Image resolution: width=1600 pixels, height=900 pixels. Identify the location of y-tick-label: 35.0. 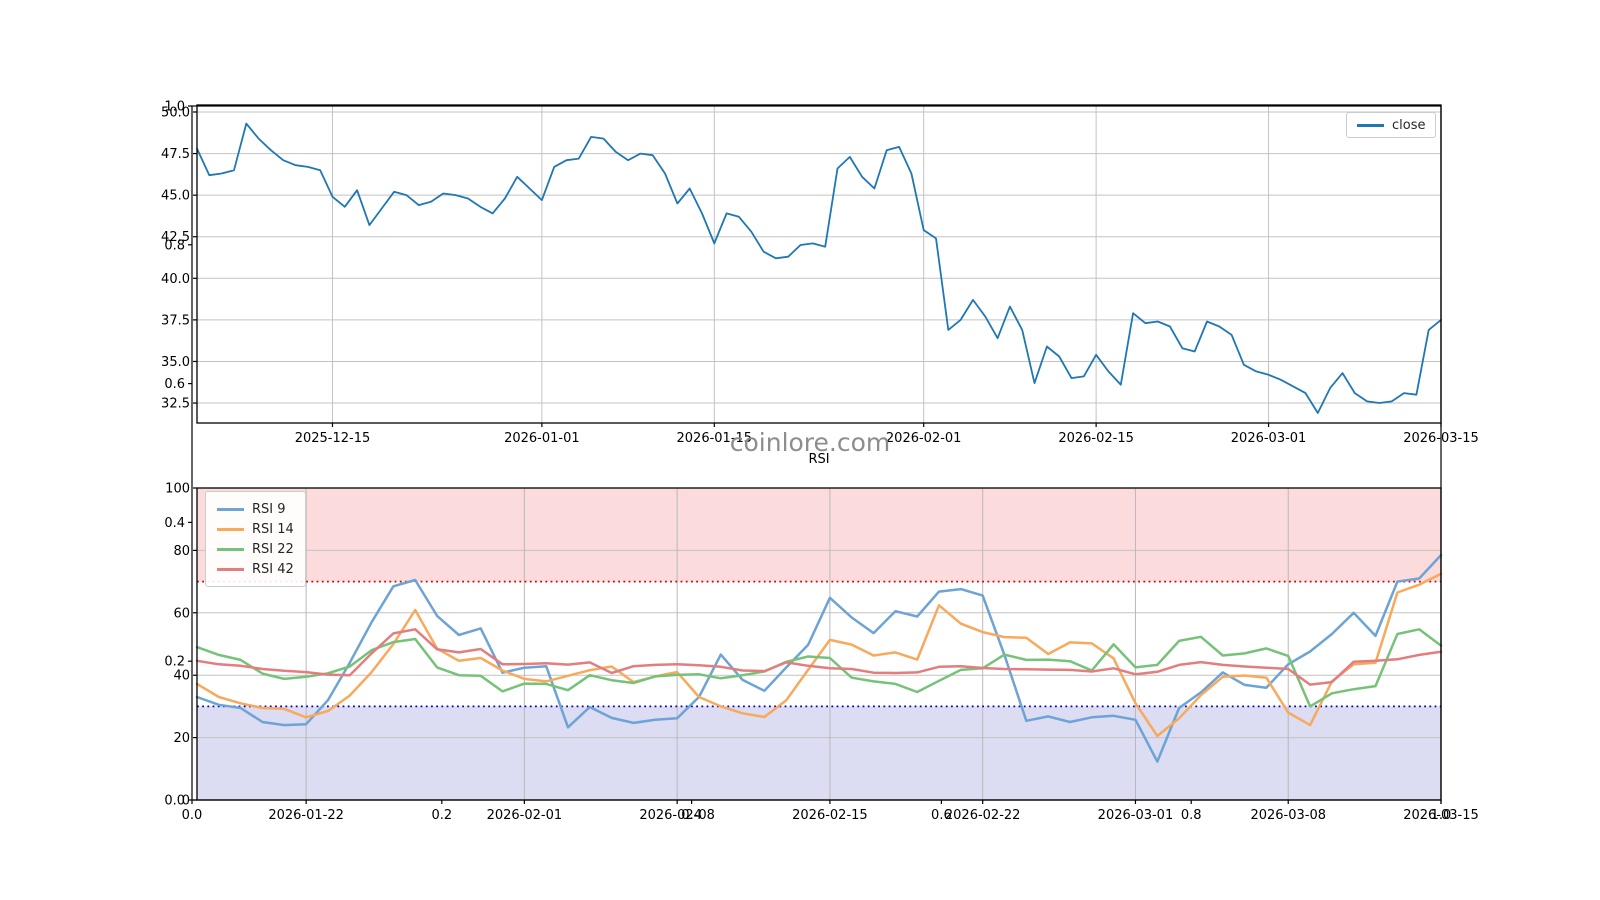
(175, 362).